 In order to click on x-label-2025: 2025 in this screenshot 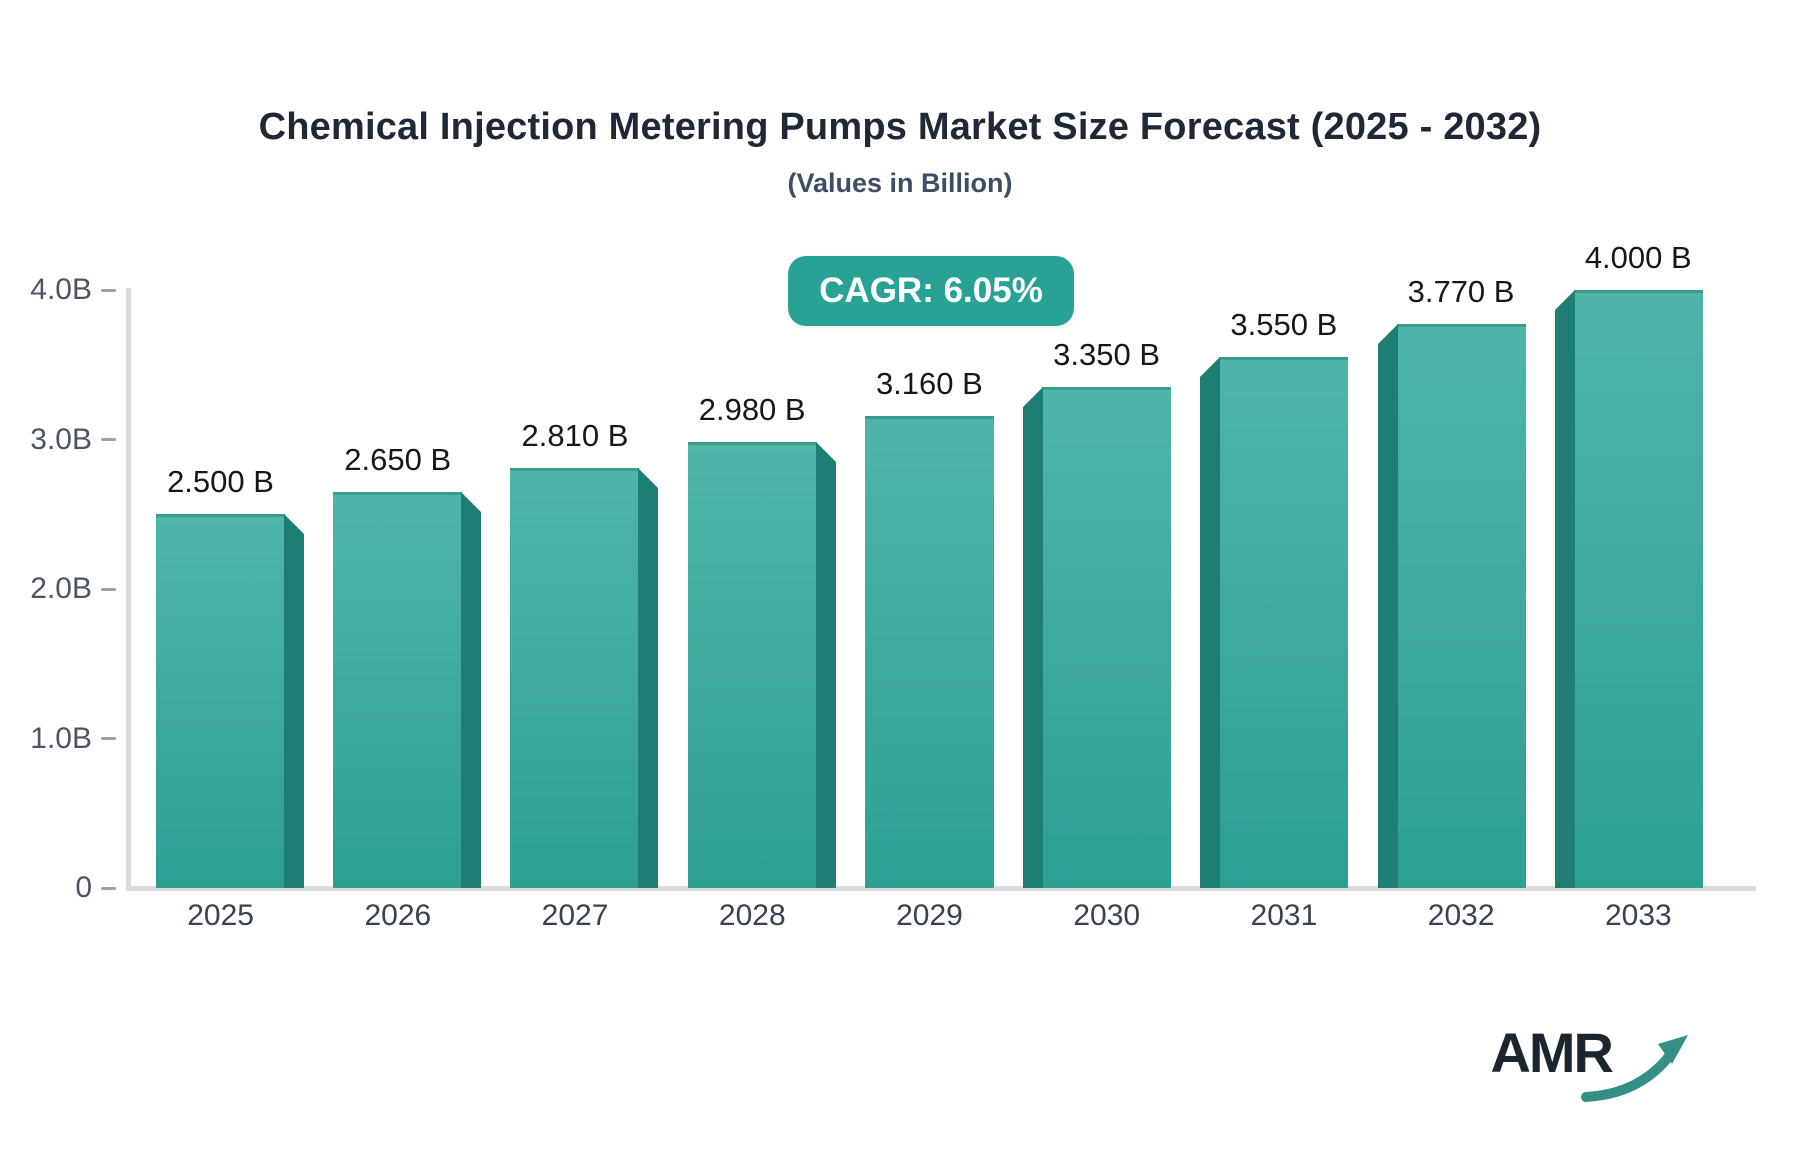, I will do `click(220, 915)`.